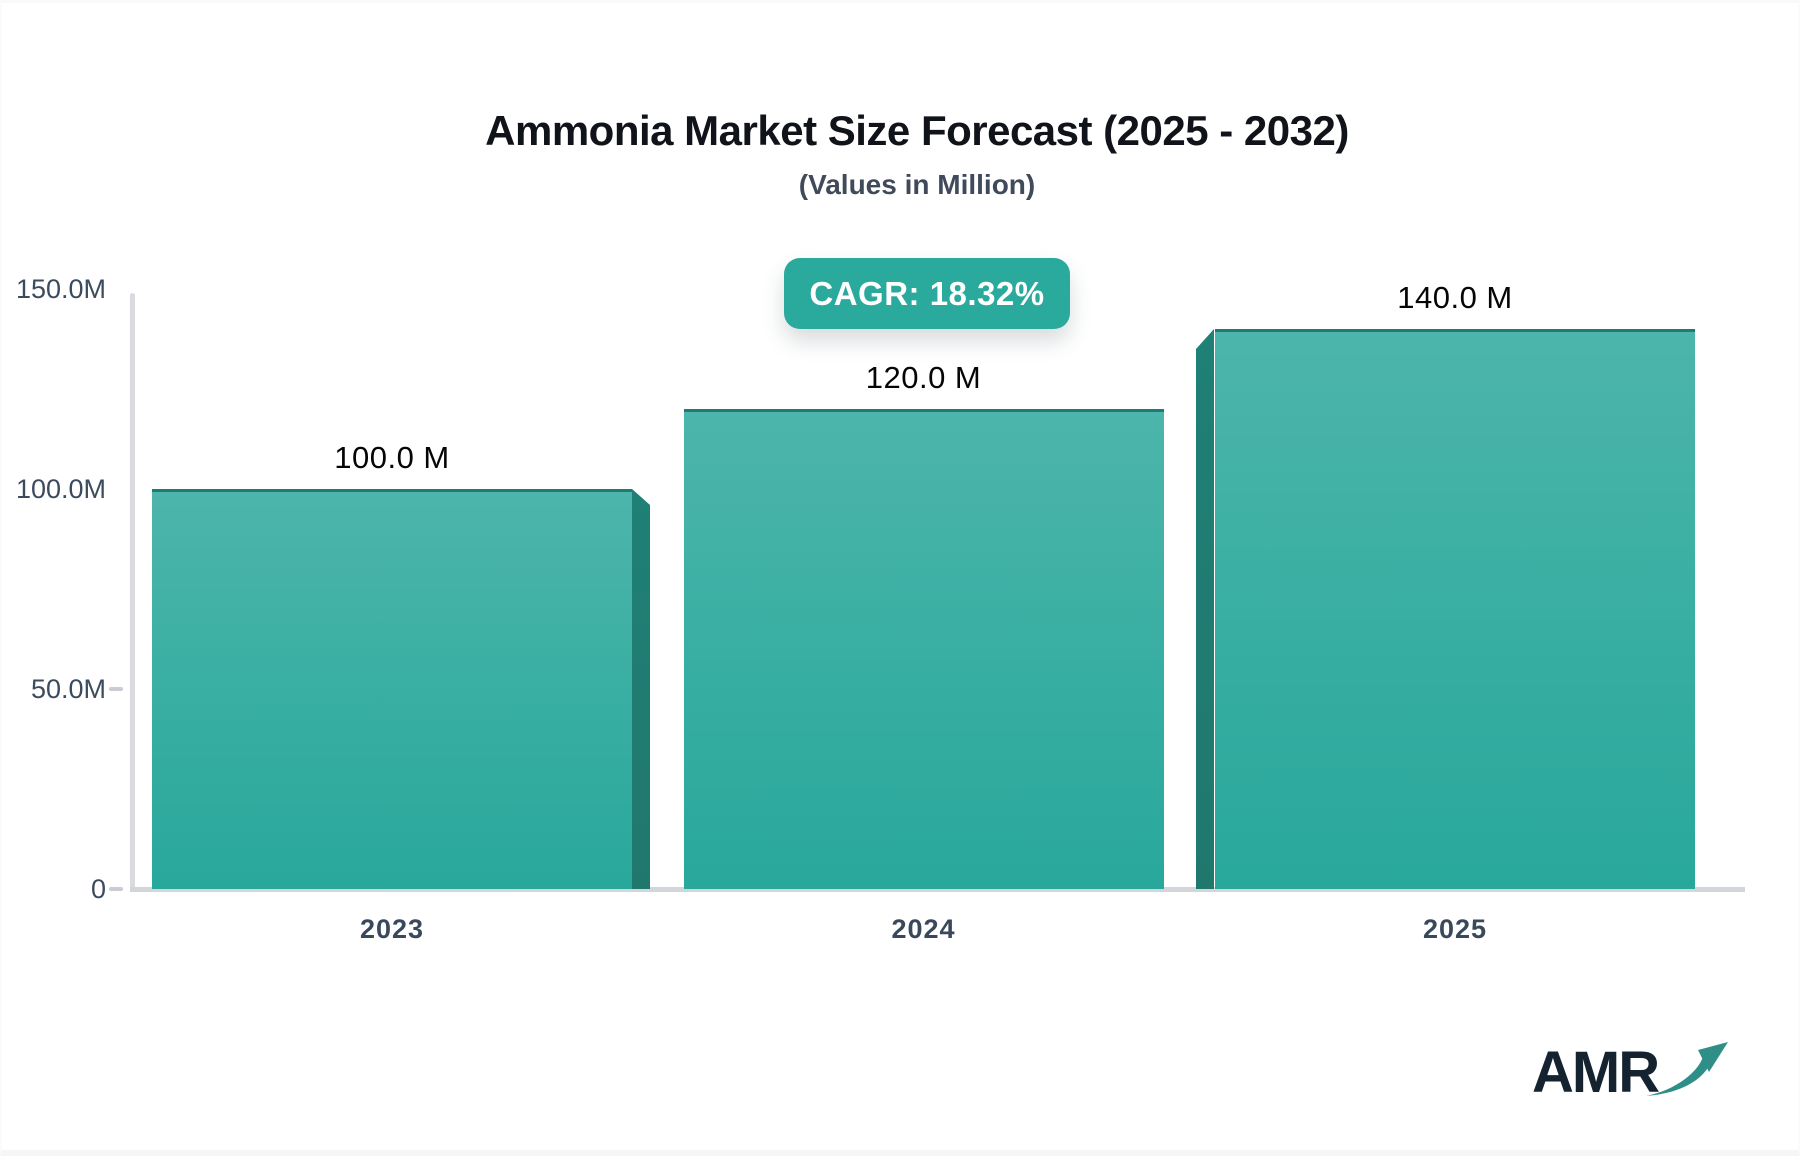  I want to click on x-tick-label-2024: 2024, so click(923, 929).